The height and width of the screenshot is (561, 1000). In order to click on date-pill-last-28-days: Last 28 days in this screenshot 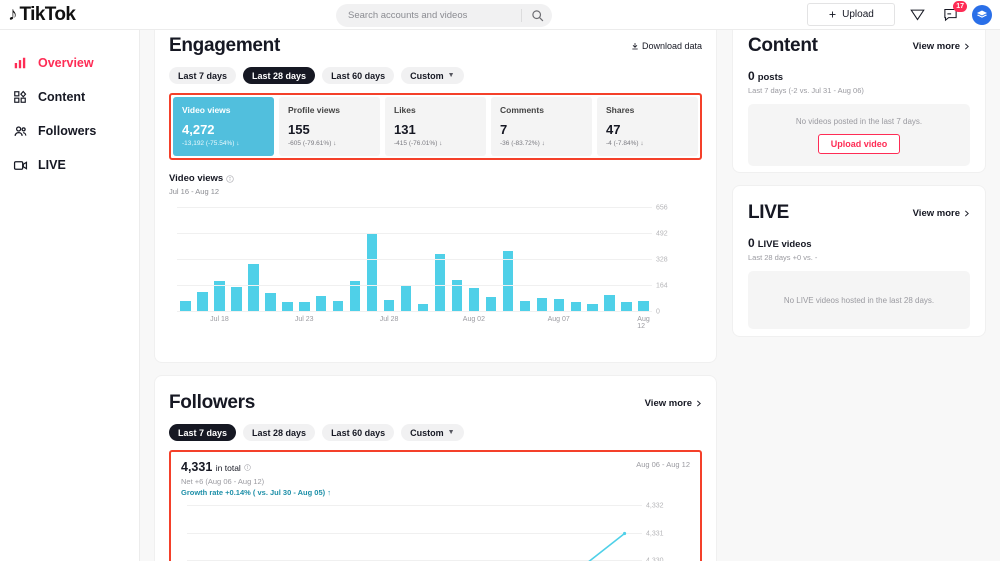, I will do `click(279, 75)`.